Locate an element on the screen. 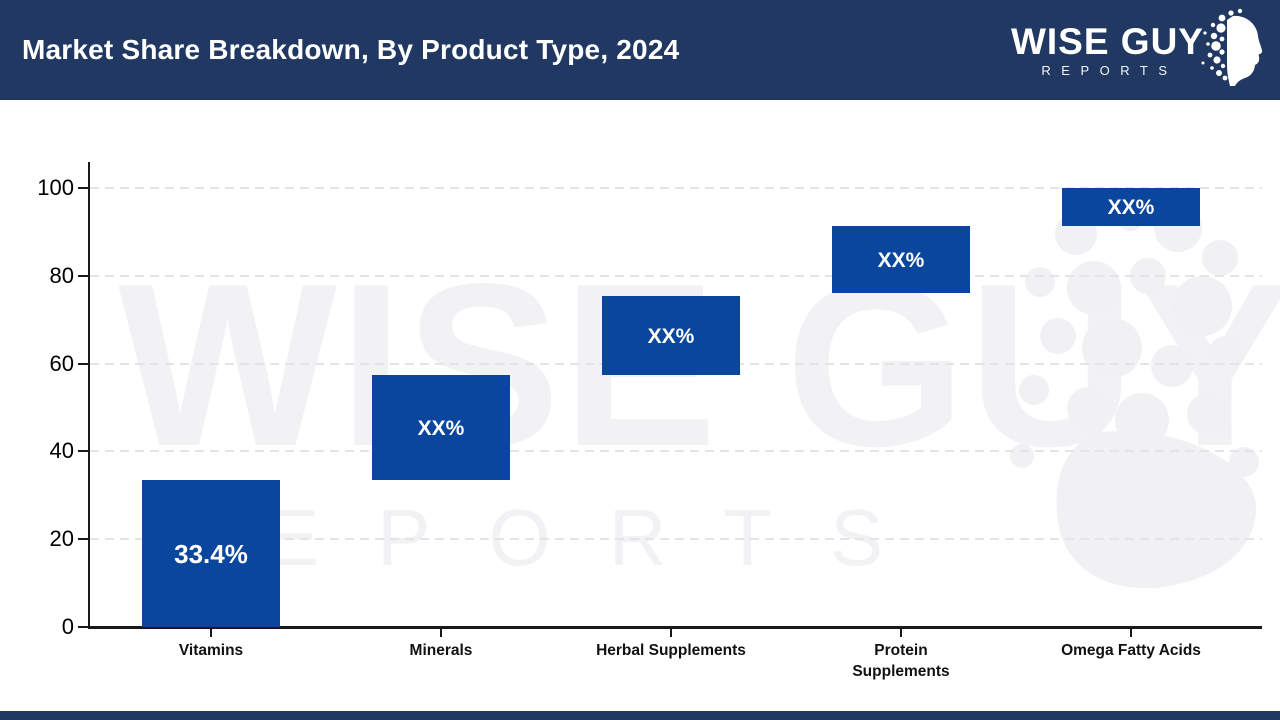 The height and width of the screenshot is (720, 1280). y-axis-line is located at coordinates (89, 395).